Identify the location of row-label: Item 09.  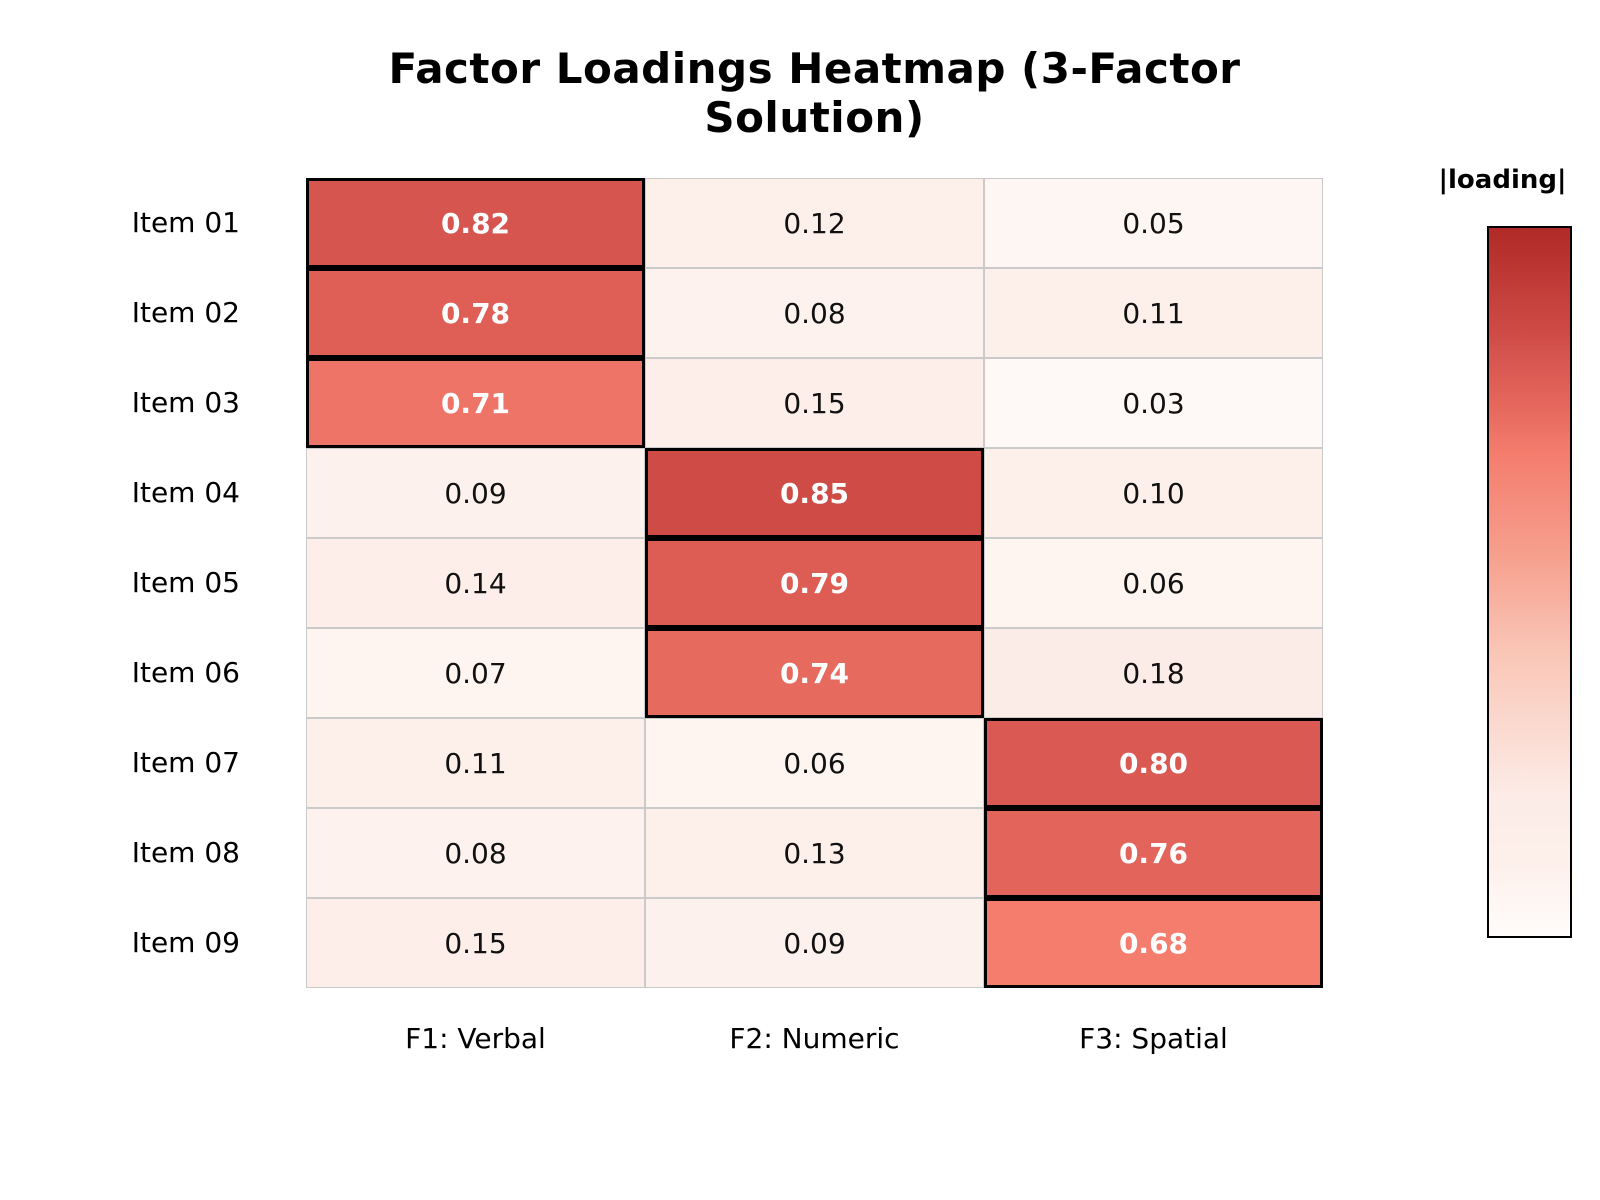
(185, 942).